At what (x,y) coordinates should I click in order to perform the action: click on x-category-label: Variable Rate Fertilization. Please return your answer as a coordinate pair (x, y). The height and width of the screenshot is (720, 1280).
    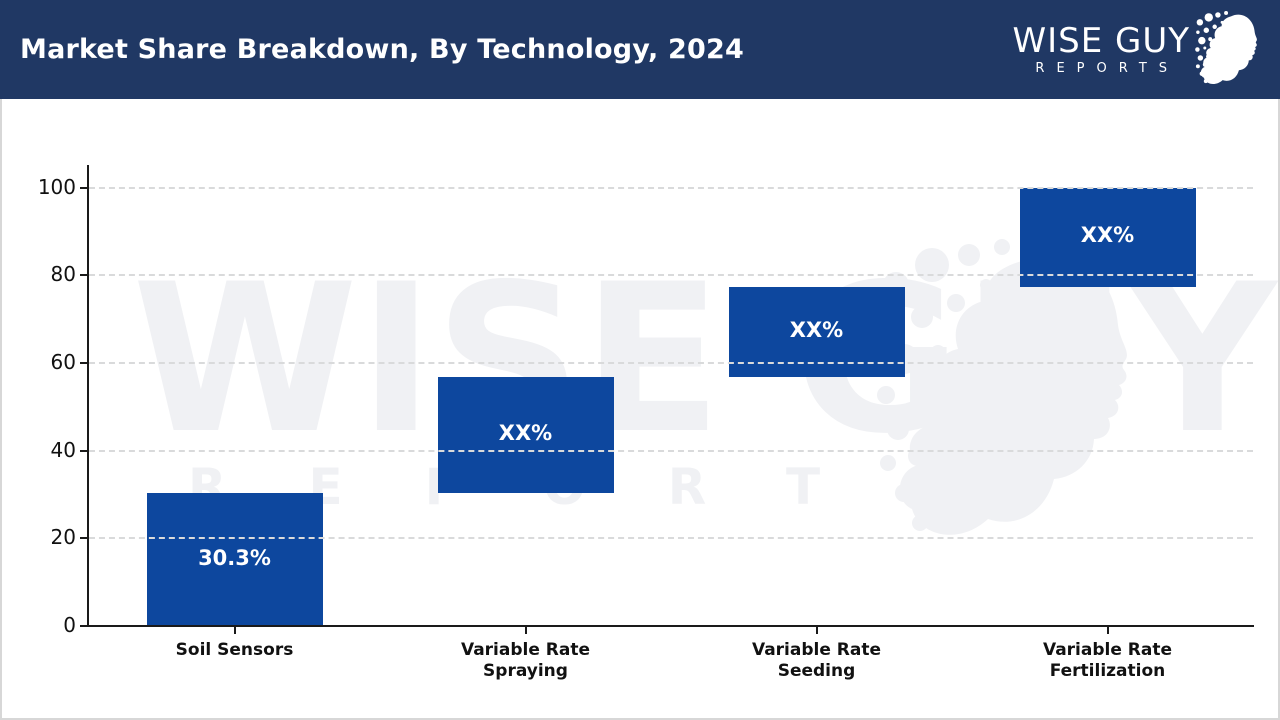
    Looking at the image, I should click on (1108, 661).